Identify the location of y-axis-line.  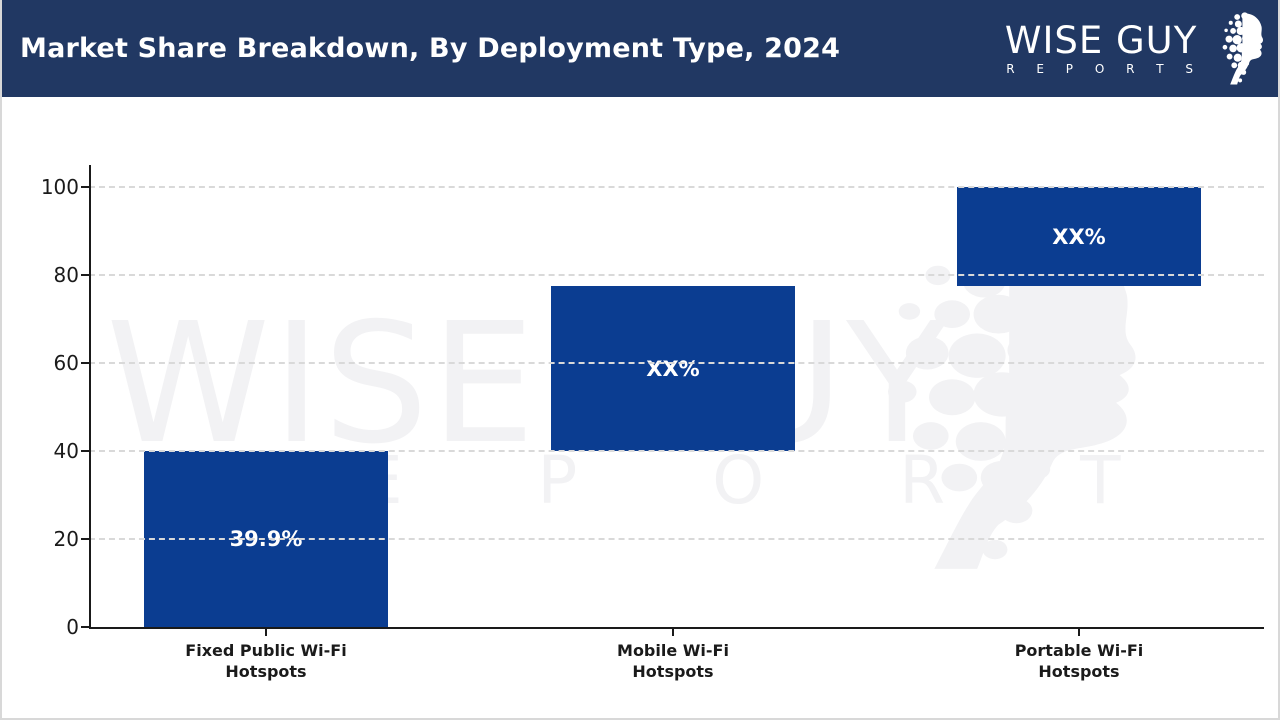
(90, 397).